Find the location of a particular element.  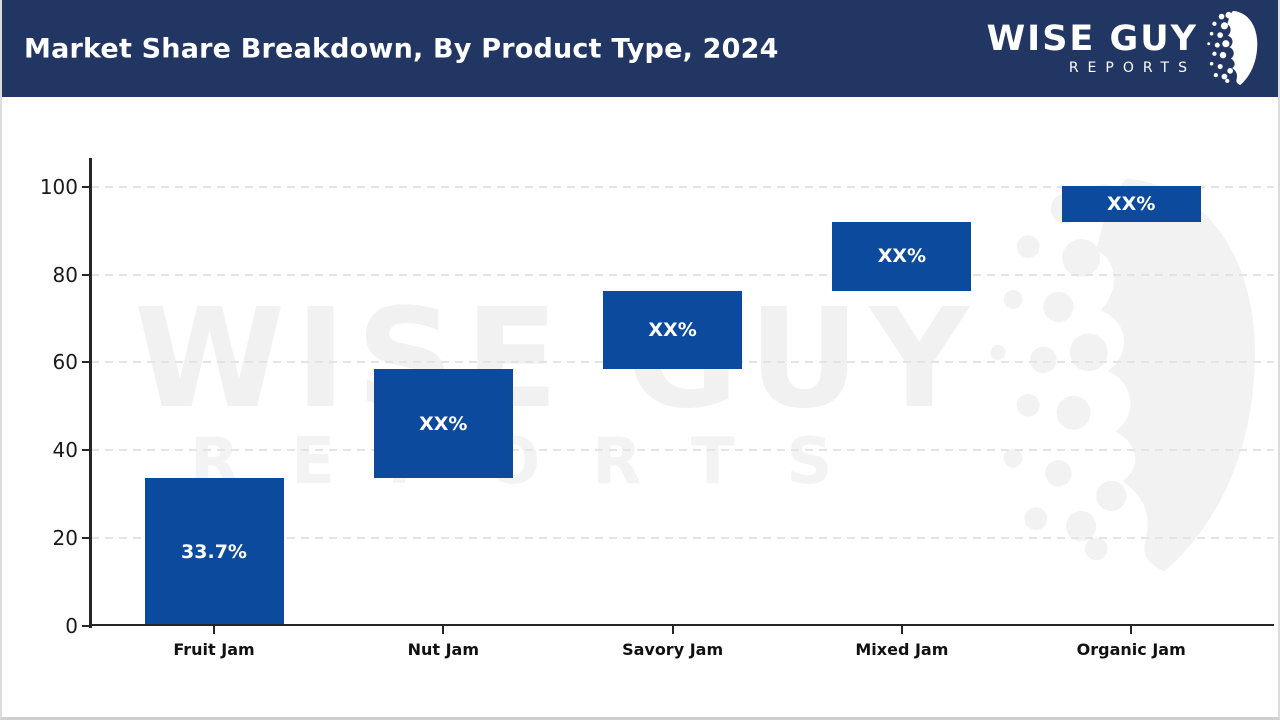

x-category-label: Nut Jam is located at coordinates (443, 649).